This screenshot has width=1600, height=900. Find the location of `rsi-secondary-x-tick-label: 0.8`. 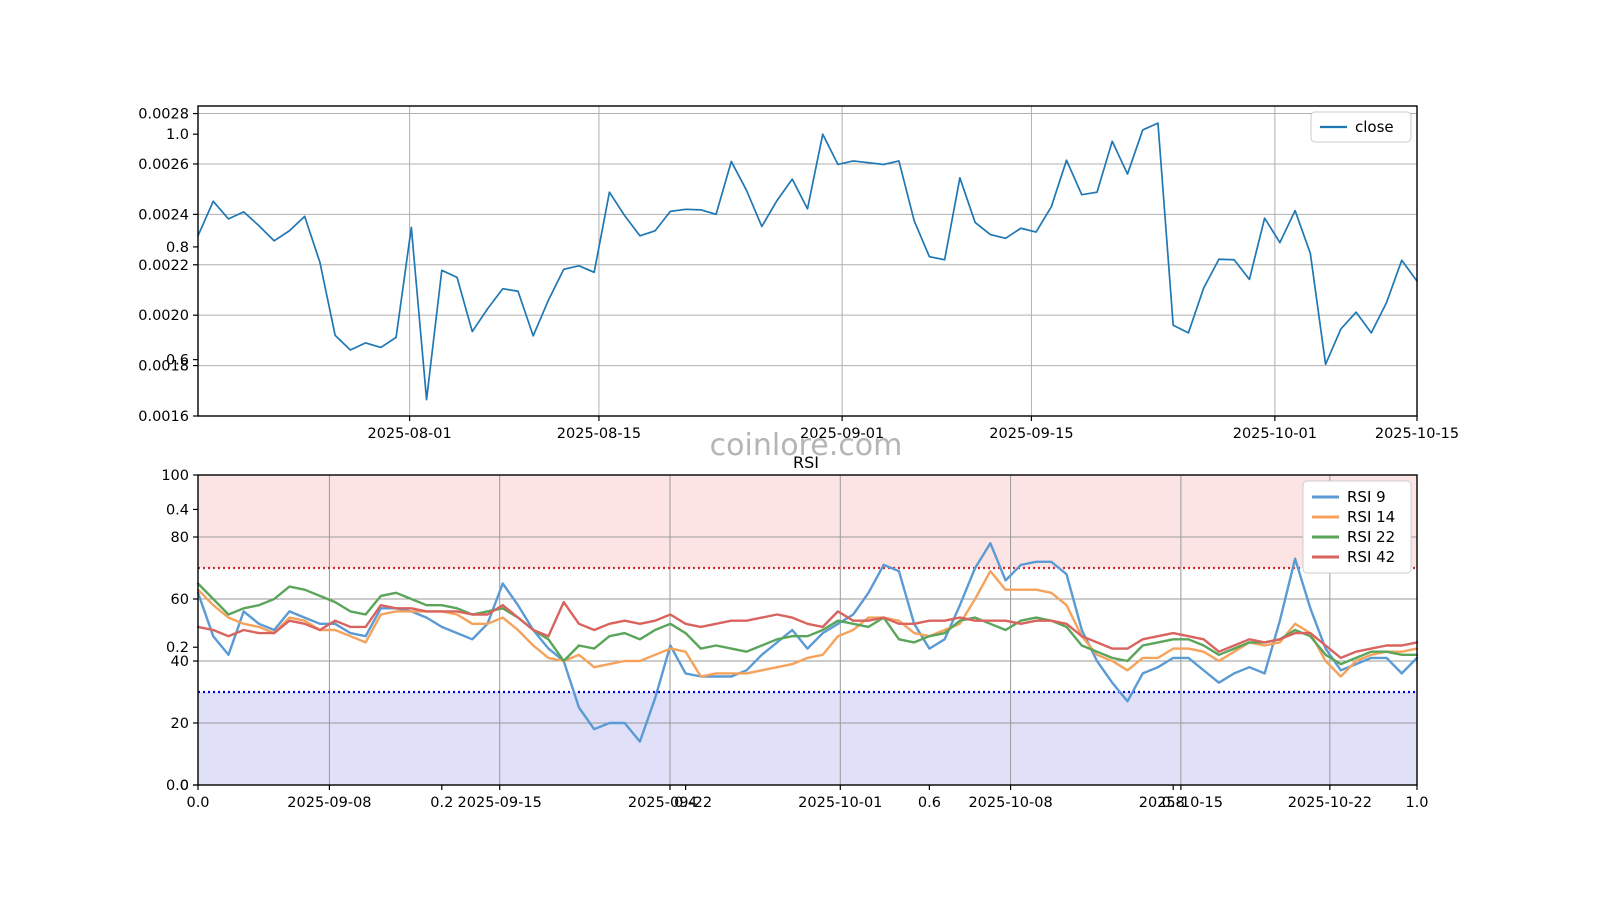

rsi-secondary-x-tick-label: 0.8 is located at coordinates (1173, 803).